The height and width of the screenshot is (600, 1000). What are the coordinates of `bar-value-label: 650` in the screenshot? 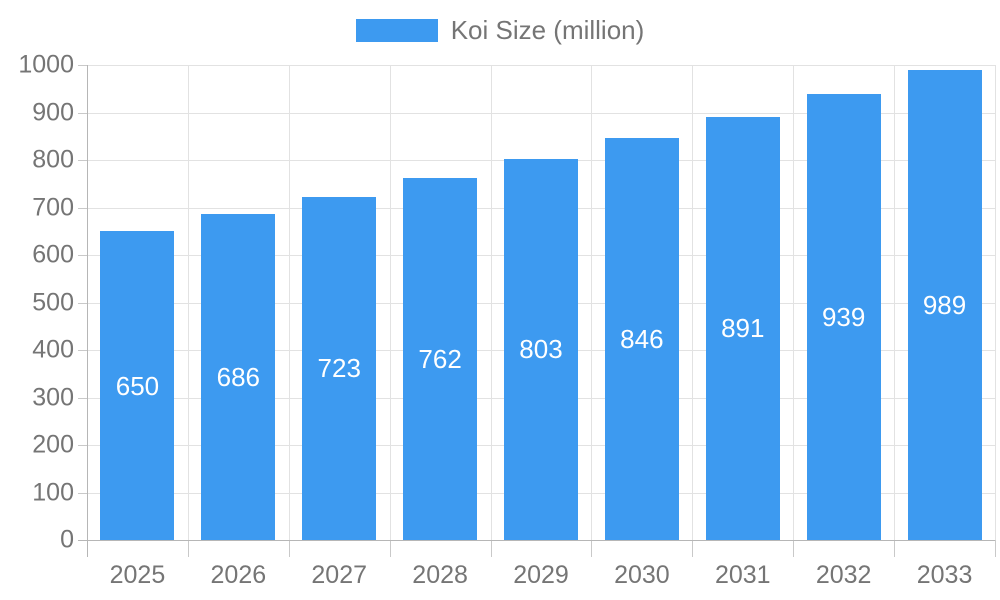 It's located at (137, 385).